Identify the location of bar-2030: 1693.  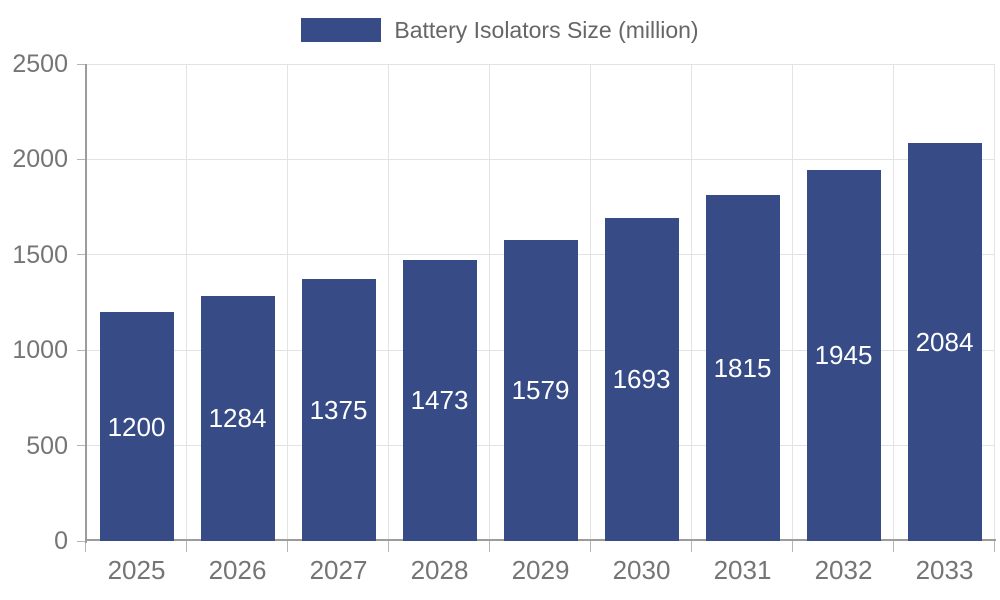
(641, 379).